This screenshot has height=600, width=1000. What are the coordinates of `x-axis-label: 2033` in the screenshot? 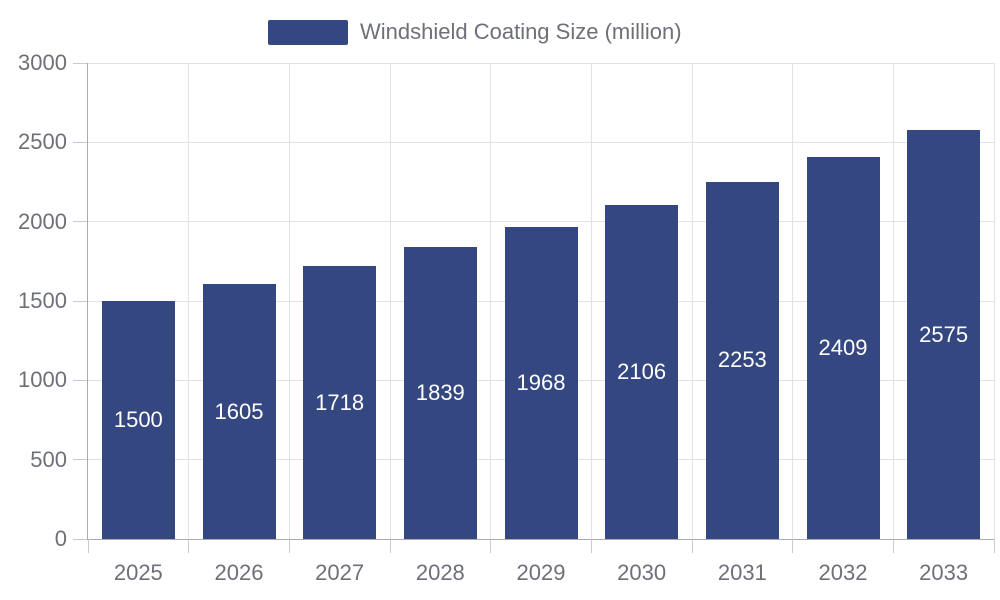 It's located at (944, 572).